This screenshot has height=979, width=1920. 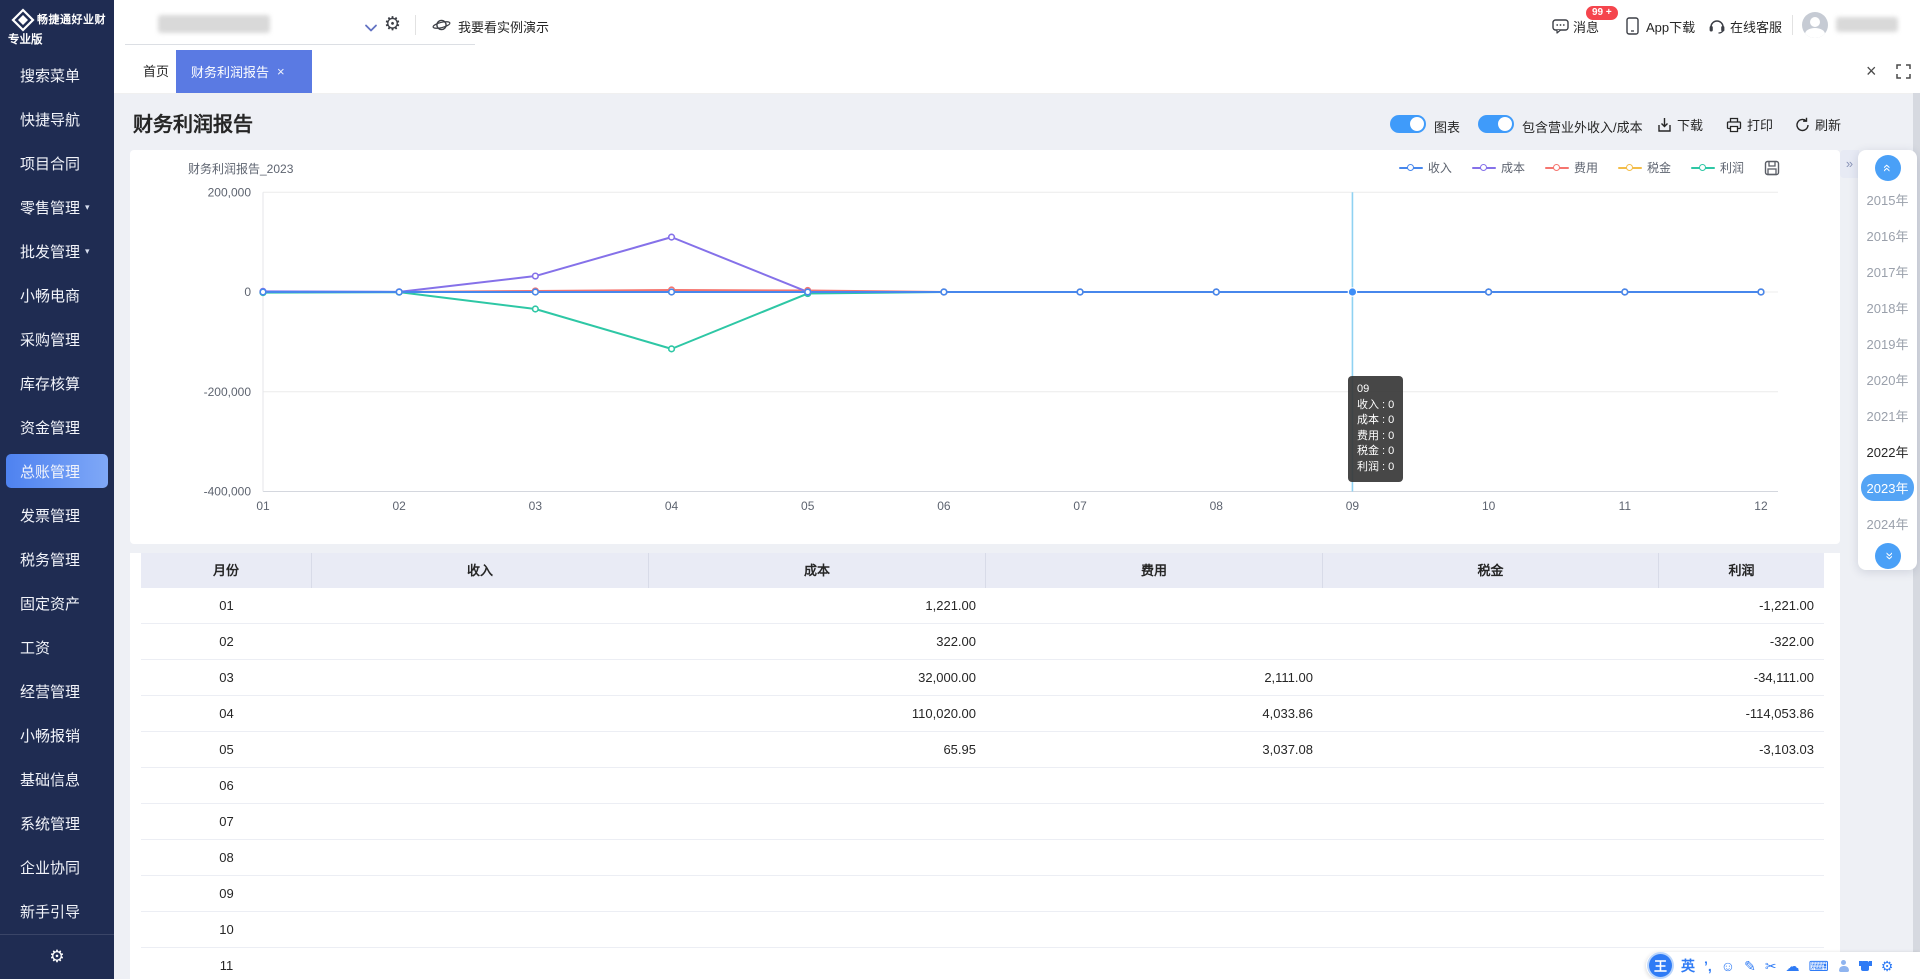 I want to click on sidebar-item-17: 基础信息, so click(x=57, y=779).